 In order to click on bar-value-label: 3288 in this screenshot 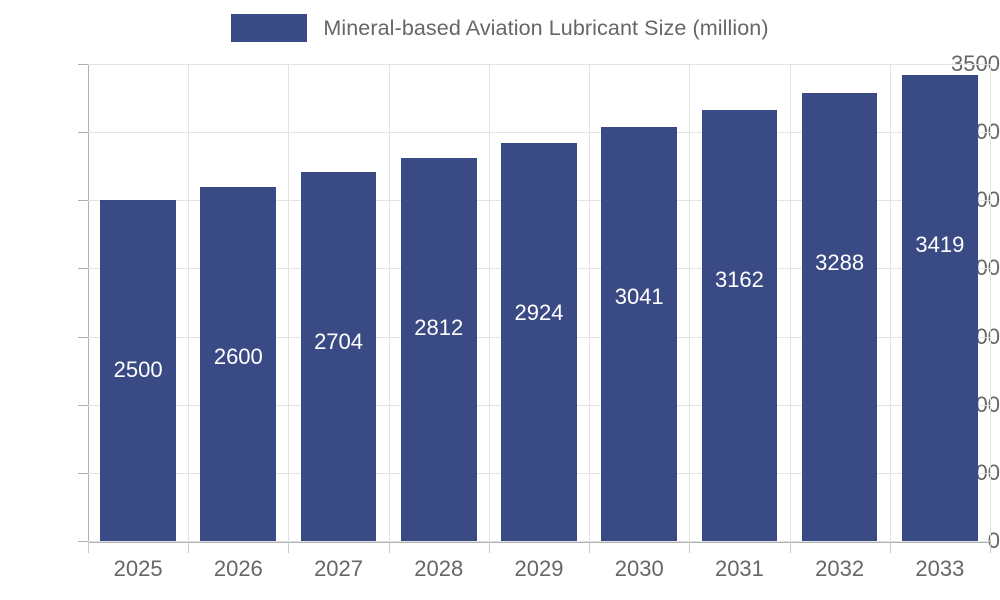, I will do `click(840, 262)`.